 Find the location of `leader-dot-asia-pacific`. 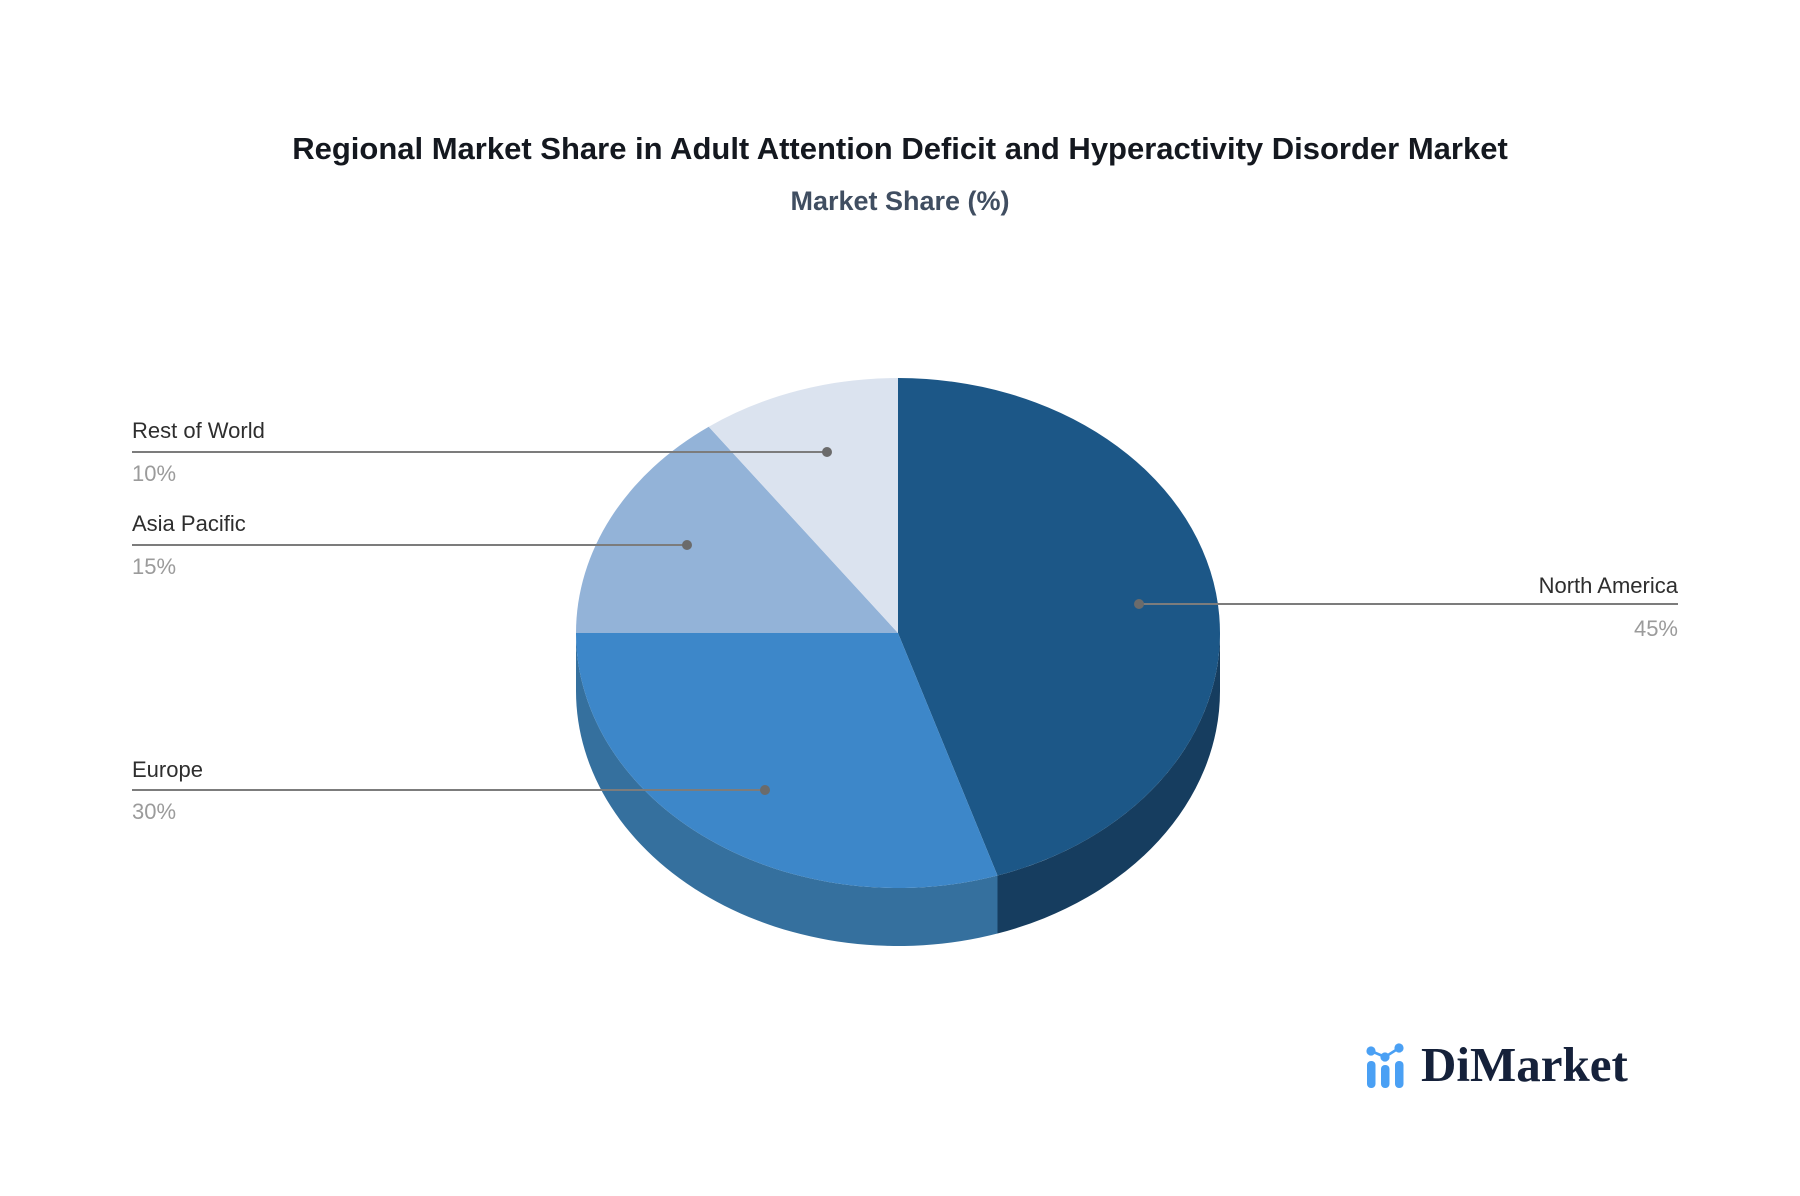

leader-dot-asia-pacific is located at coordinates (687, 545).